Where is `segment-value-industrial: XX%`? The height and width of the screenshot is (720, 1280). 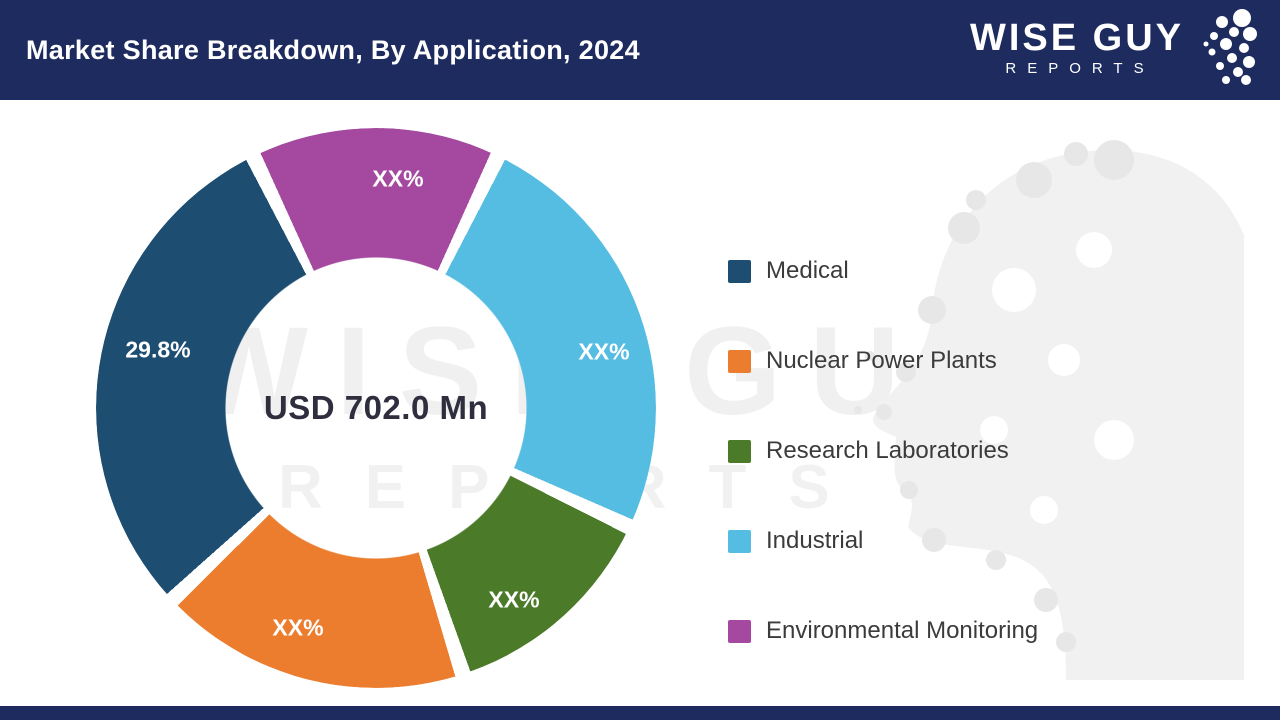
segment-value-industrial: XX% is located at coordinates (604, 351).